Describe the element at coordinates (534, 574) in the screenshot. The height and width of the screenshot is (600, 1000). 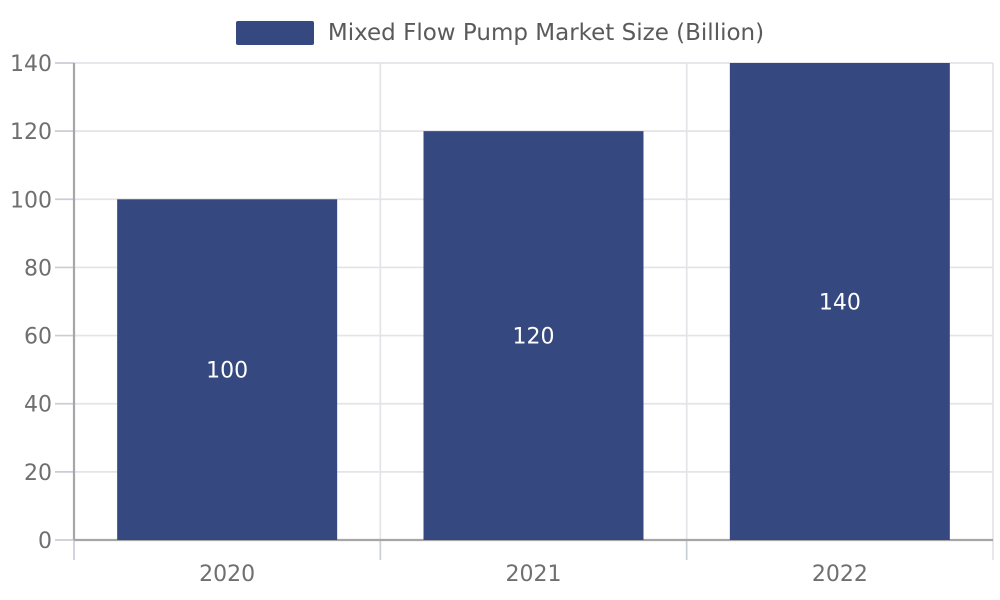
I see `x-tick-label: 2021` at that location.